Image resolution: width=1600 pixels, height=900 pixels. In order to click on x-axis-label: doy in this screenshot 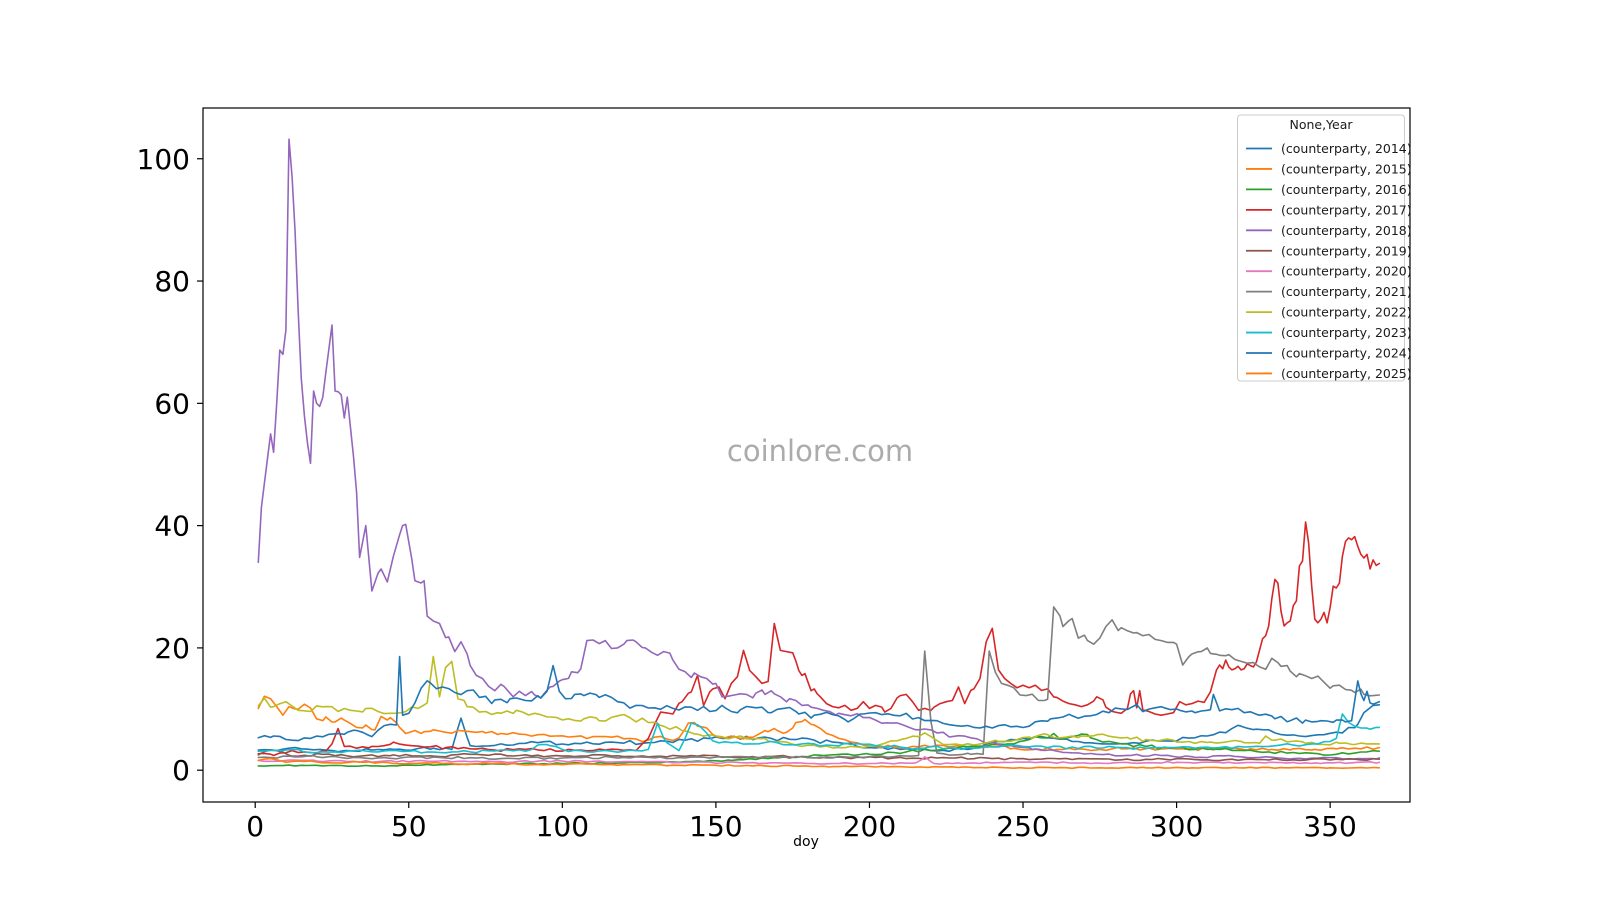, I will do `click(806, 842)`.